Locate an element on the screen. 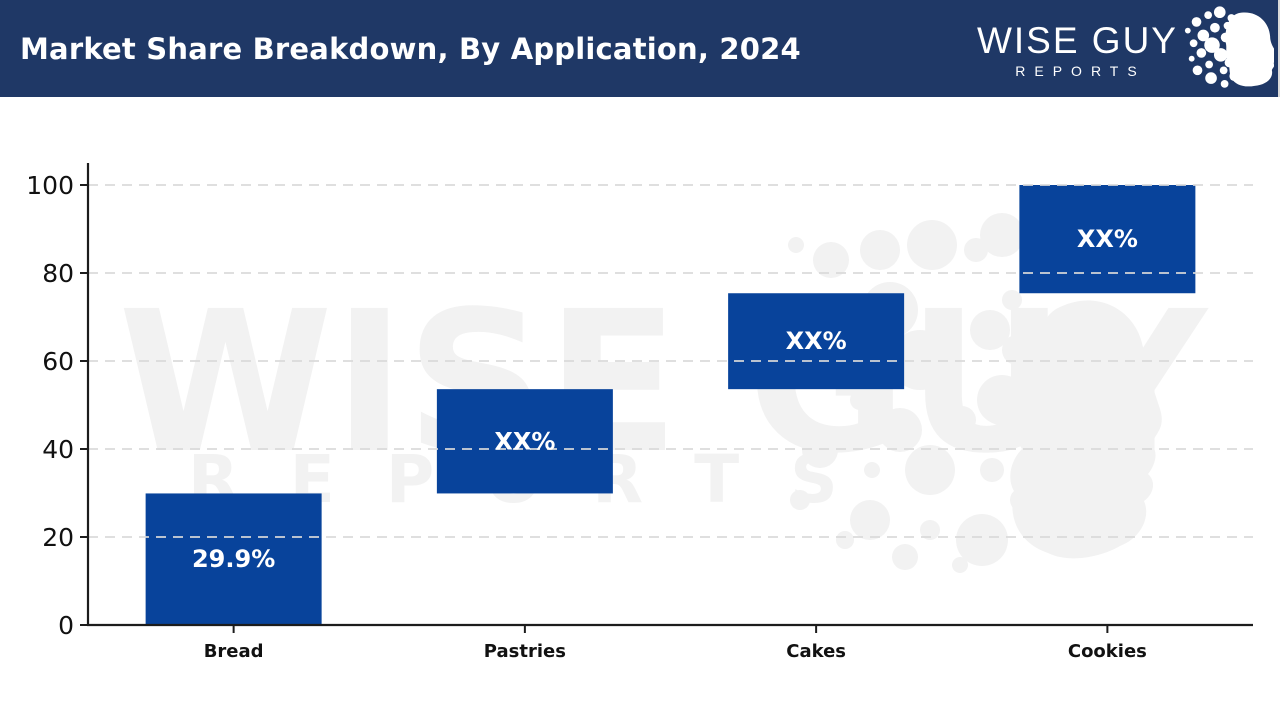 This screenshot has height=724, width=1280. bar-cakes is located at coordinates (816, 341).